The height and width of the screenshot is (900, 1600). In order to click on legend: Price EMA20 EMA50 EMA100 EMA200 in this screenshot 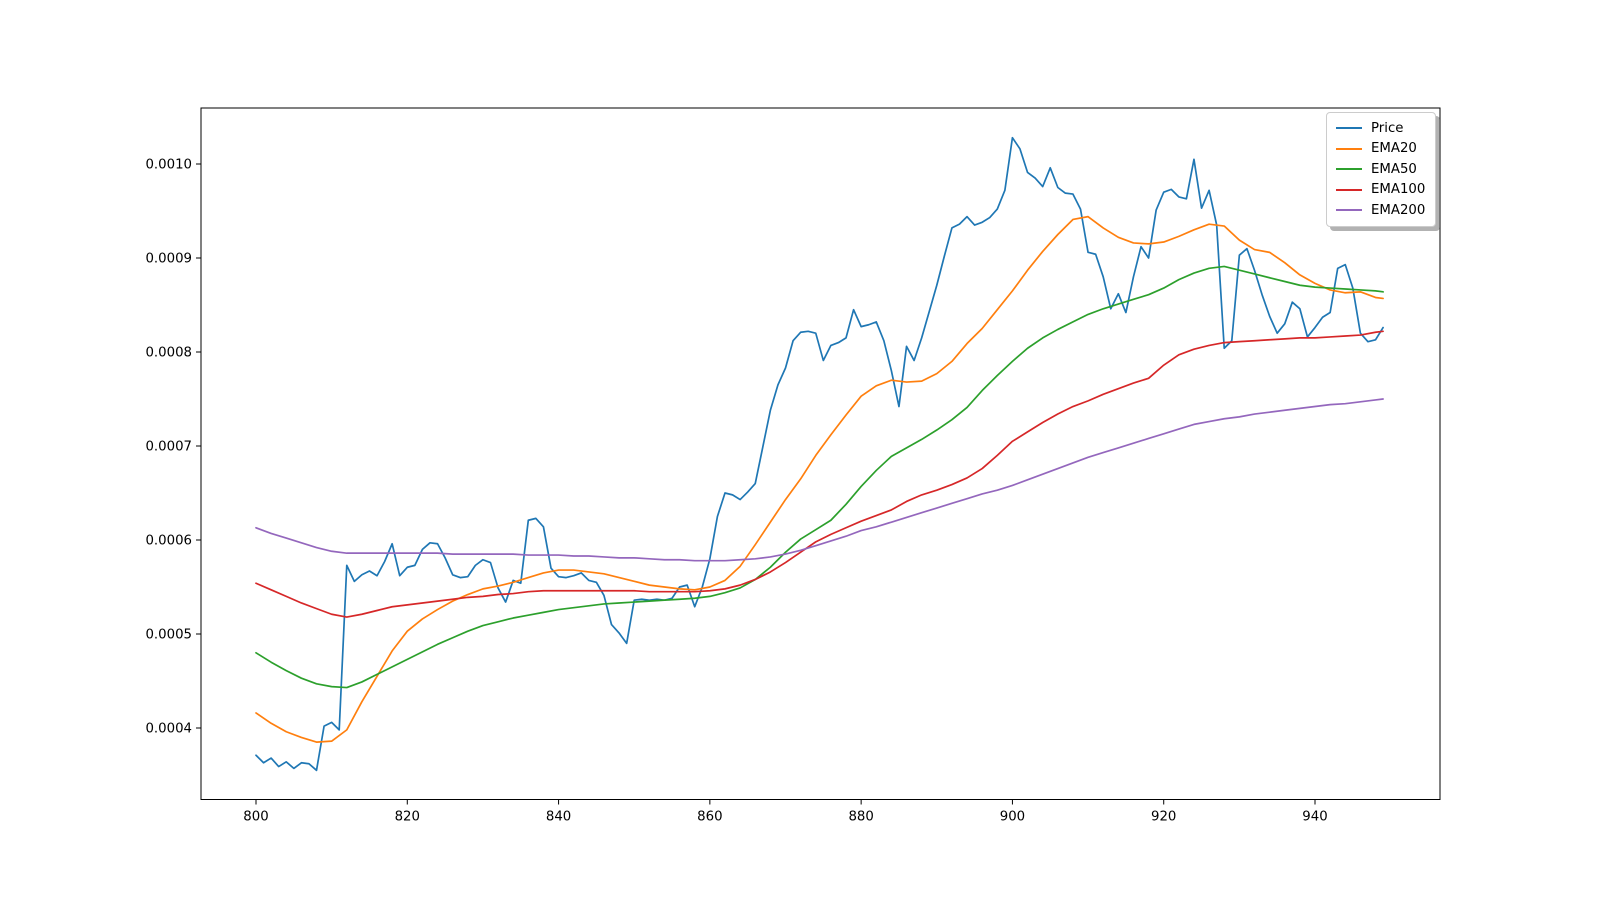, I will do `click(1381, 169)`.